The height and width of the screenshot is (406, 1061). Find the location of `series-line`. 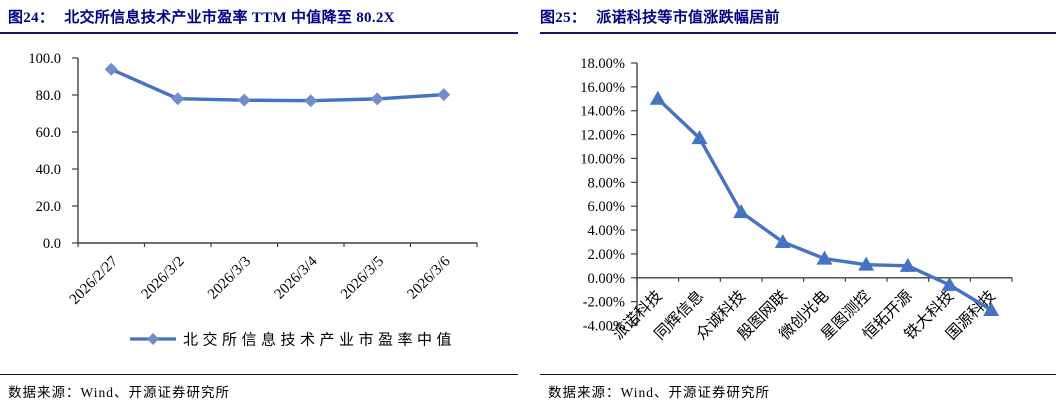

series-line is located at coordinates (277, 85).